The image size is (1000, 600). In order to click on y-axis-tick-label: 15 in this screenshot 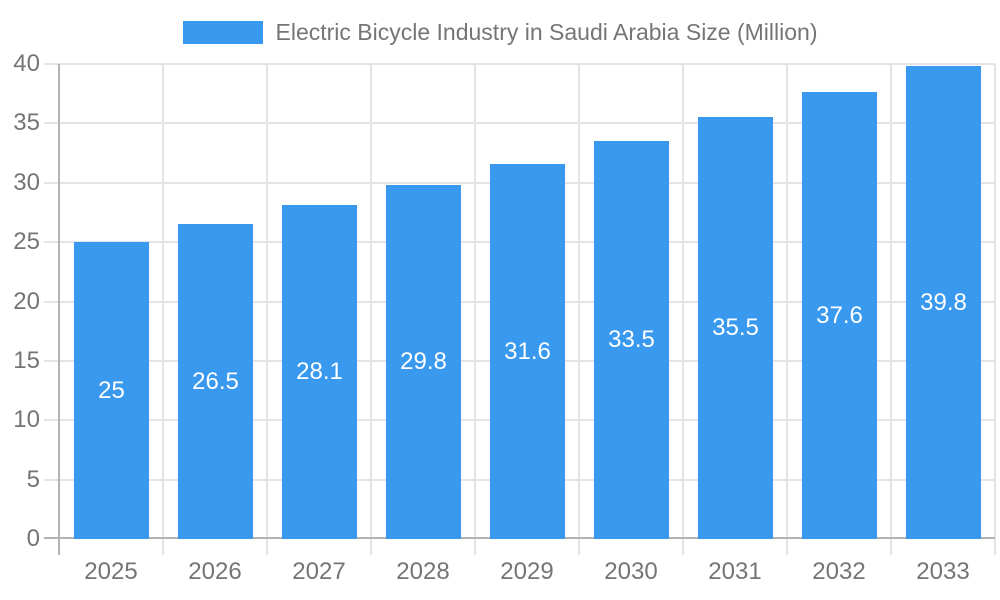, I will do `click(26, 360)`.